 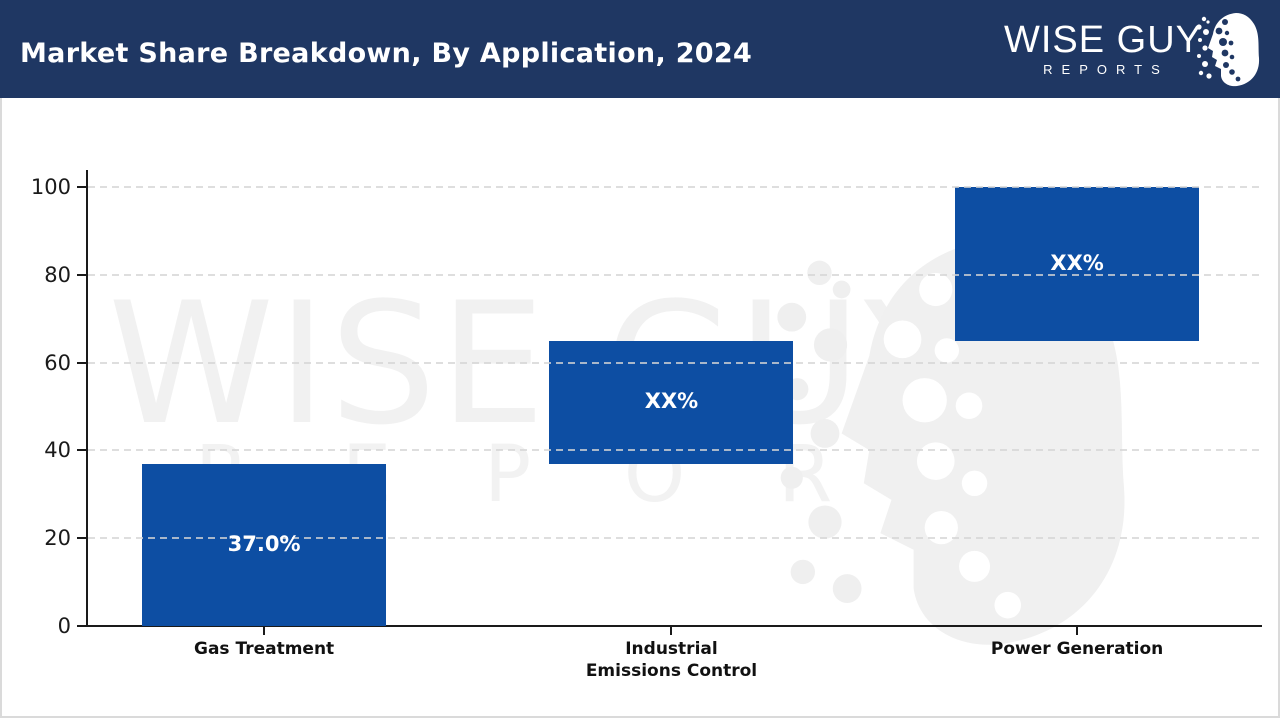 I want to click on bar-value-label-power-generation: XX%, so click(x=1077, y=262).